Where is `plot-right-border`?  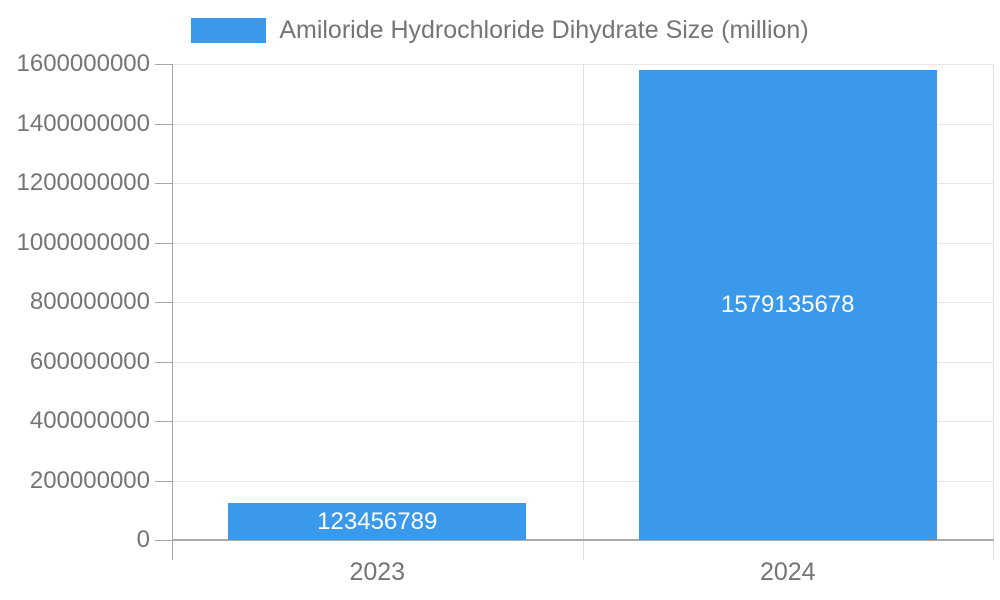 plot-right-border is located at coordinates (993, 312).